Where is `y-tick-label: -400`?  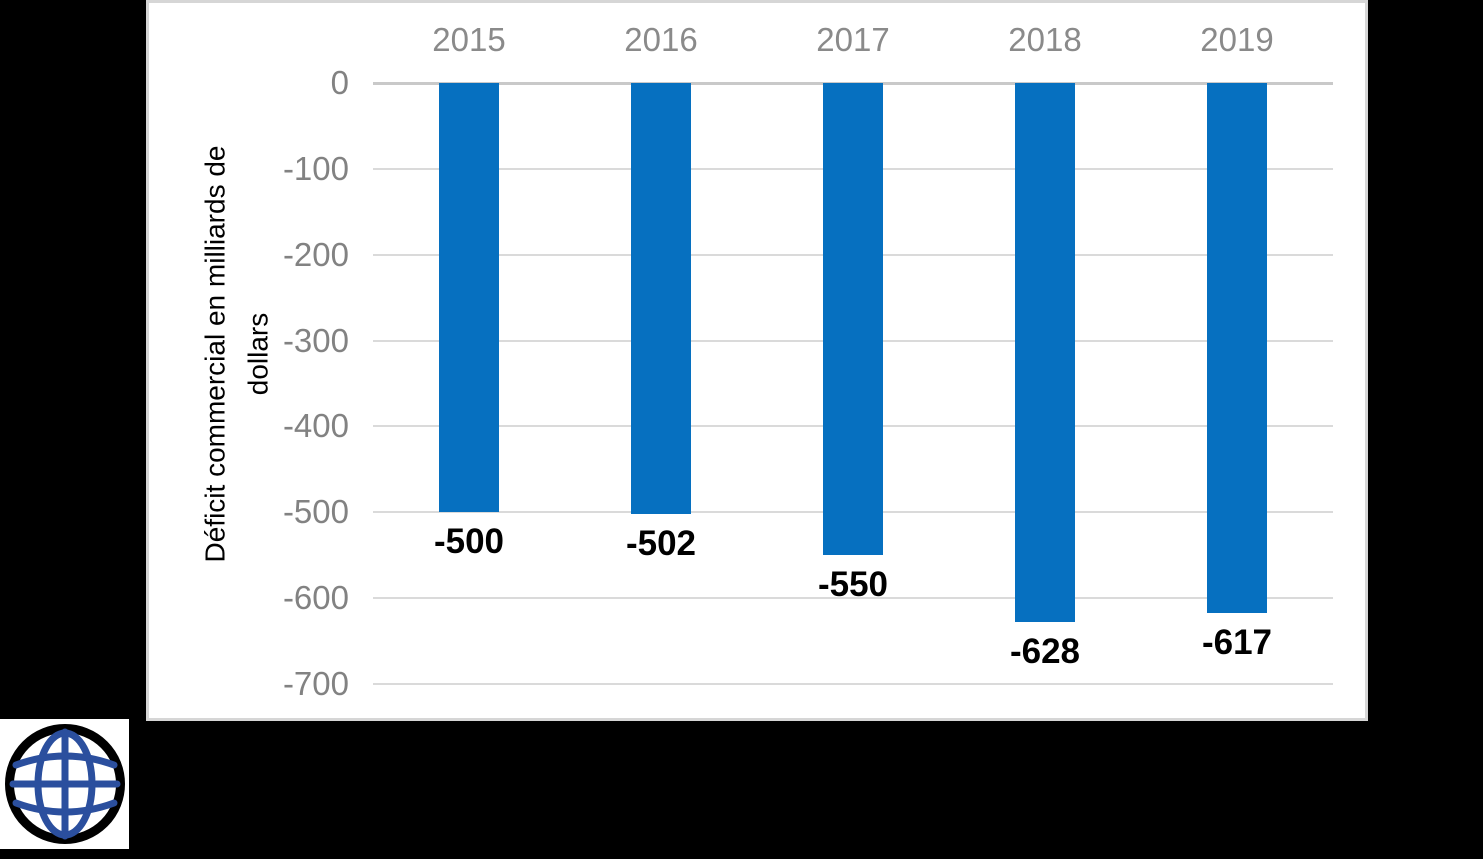
y-tick-label: -400 is located at coordinates (315, 426).